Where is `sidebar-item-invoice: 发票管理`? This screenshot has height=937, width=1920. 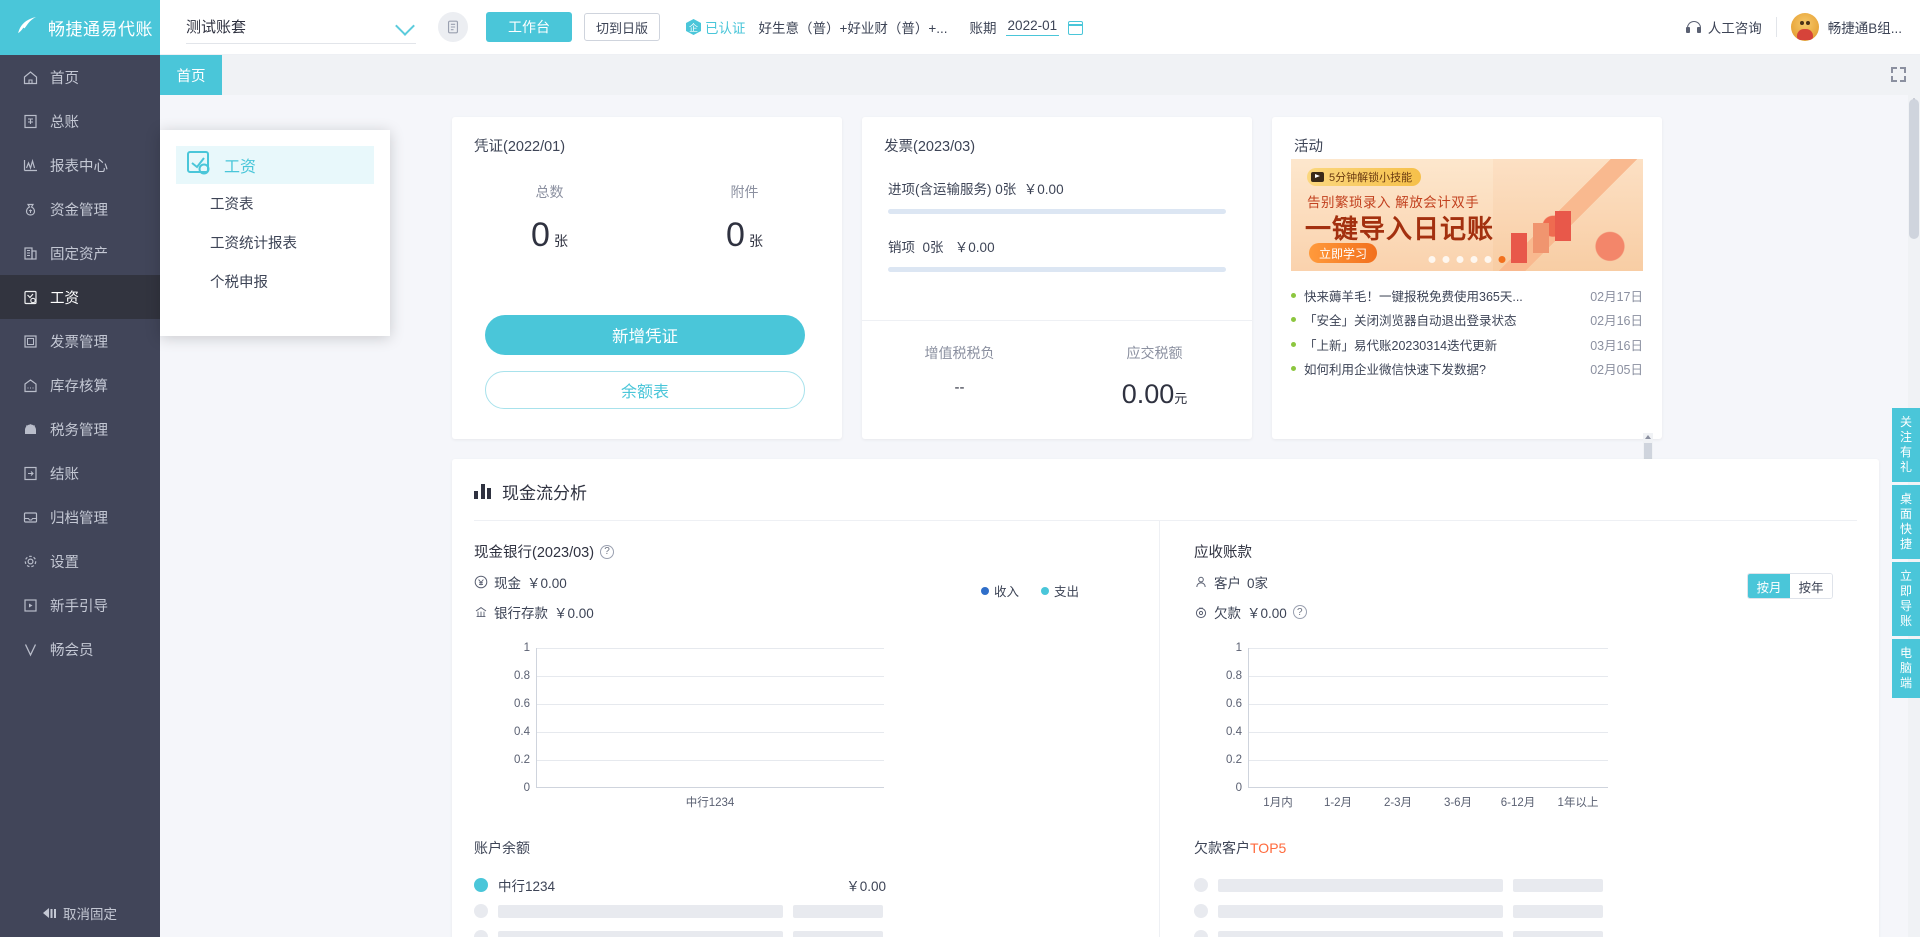
sidebar-item-invoice: 发票管理 is located at coordinates (80, 341).